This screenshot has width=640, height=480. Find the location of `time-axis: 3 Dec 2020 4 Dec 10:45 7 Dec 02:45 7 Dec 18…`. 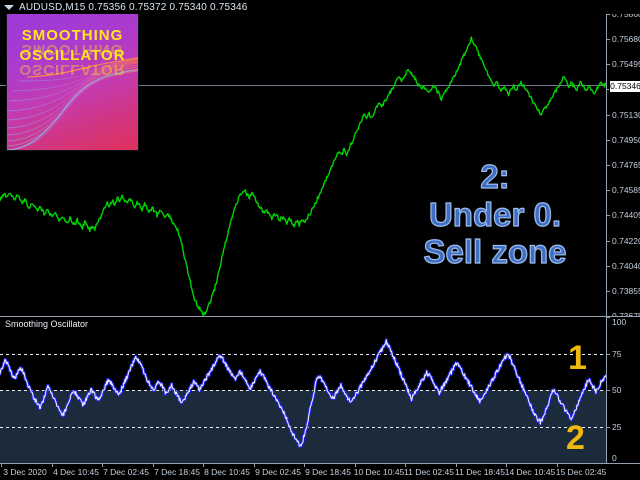

time-axis: 3 Dec 2020 4 Dec 10:45 7 Dec 02:45 7 Dec 18… is located at coordinates (320, 471).